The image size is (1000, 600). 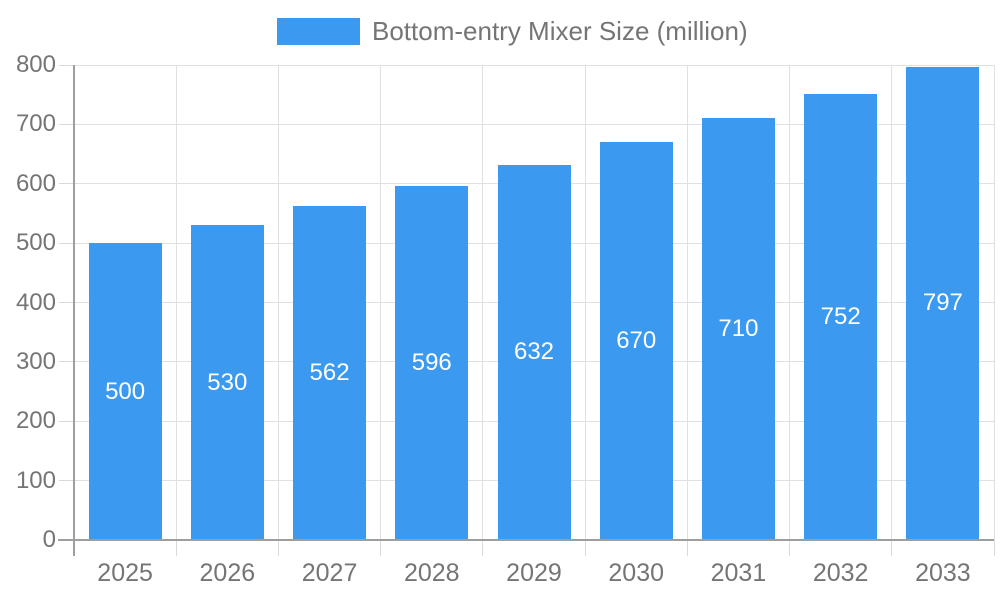 What do you see at coordinates (560, 31) in the screenshot?
I see `legend-label: Bottom-entry Mixer Size (million)` at bounding box center [560, 31].